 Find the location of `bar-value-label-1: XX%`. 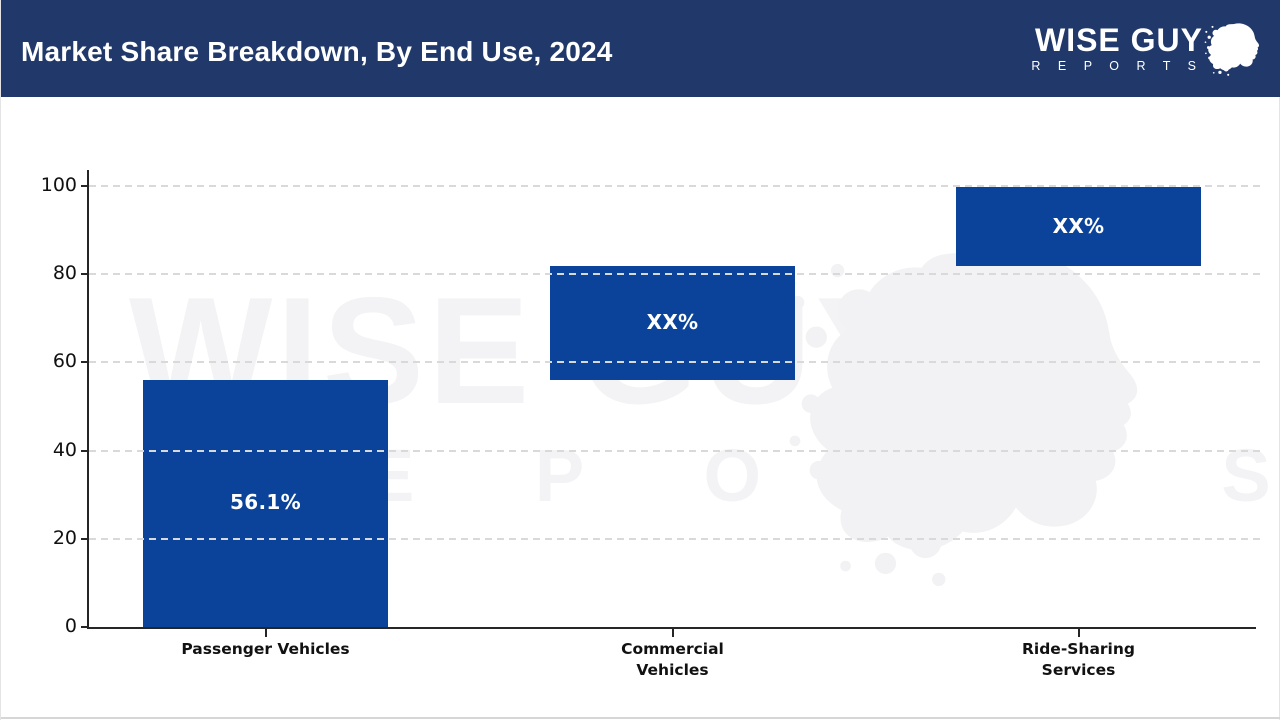

bar-value-label-1: XX% is located at coordinates (672, 321).